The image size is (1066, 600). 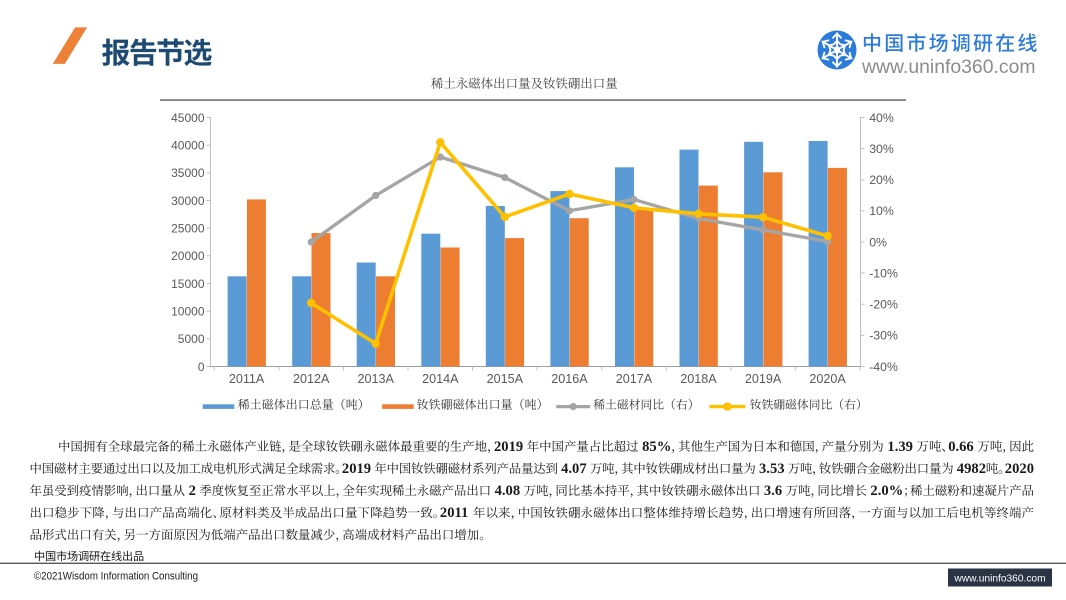 I want to click on svg-text: 15000, so click(x=188, y=284).